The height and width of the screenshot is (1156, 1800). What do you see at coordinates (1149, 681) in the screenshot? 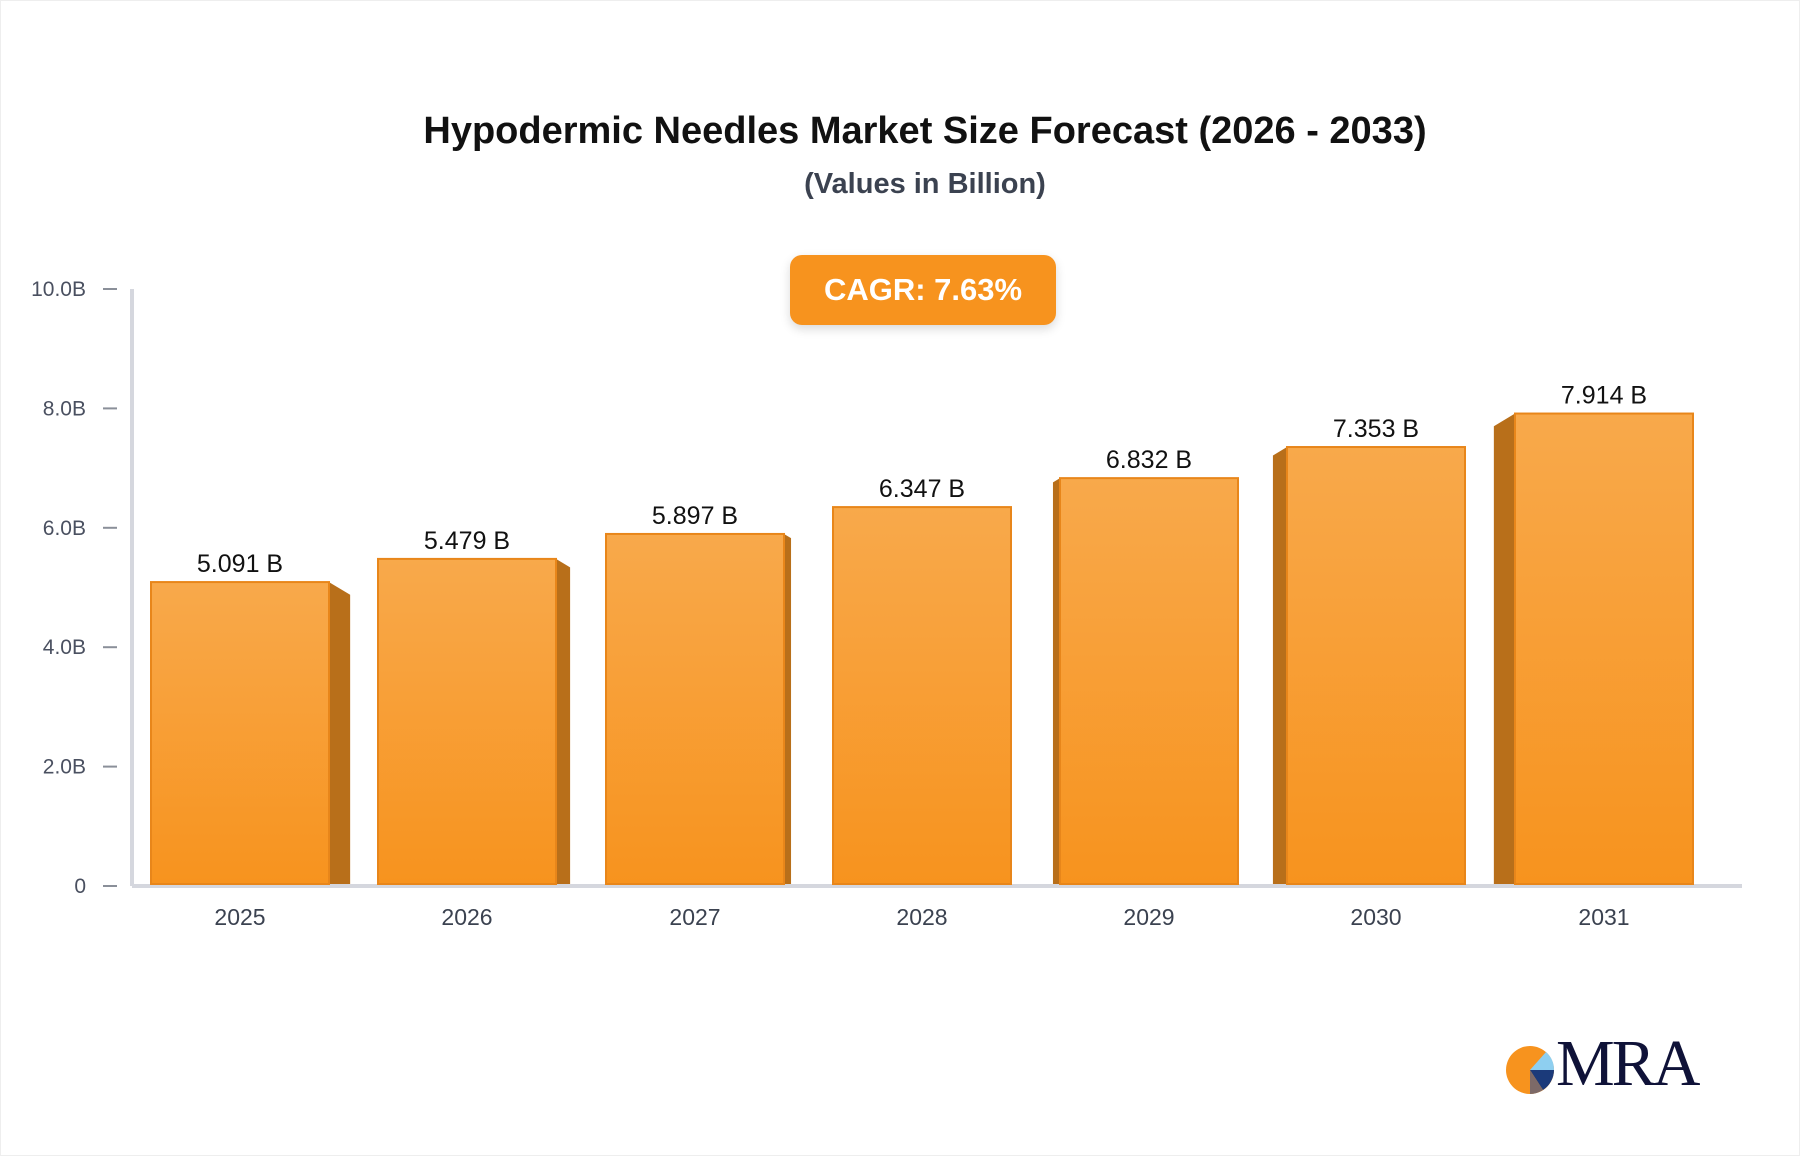
I see `bar-2029` at bounding box center [1149, 681].